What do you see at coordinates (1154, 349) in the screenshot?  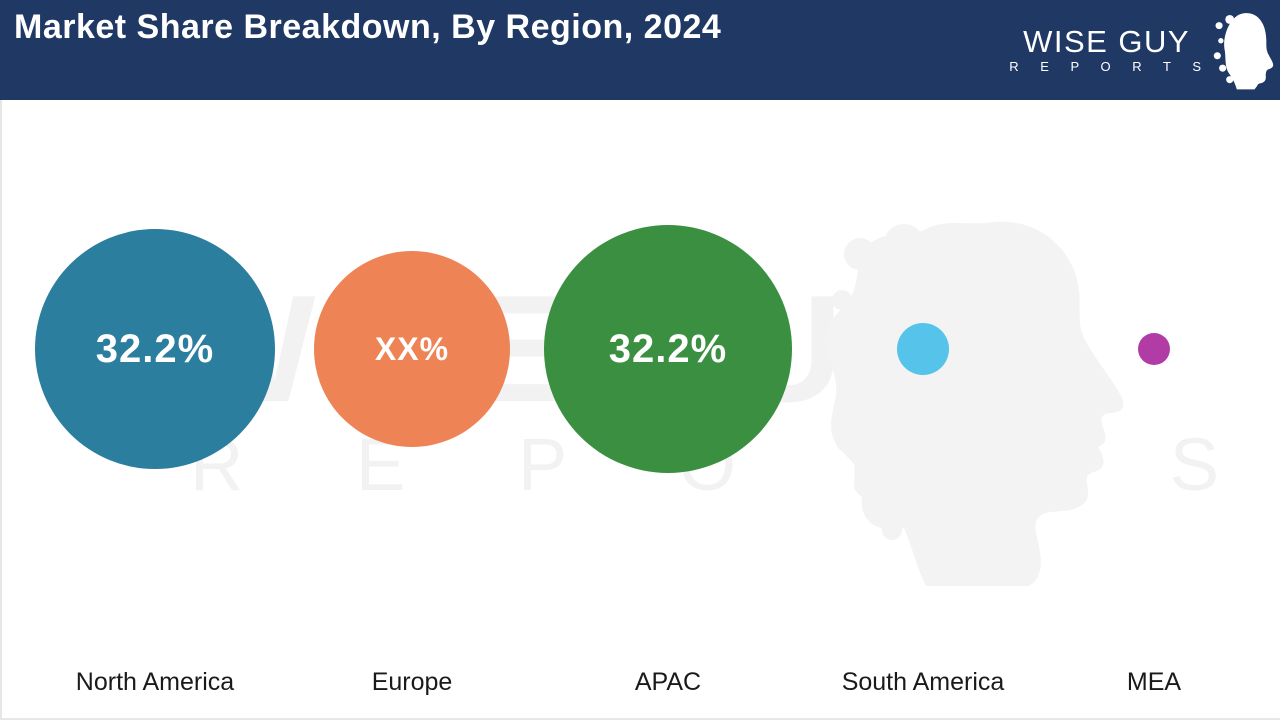 I see `bubble-mea` at bounding box center [1154, 349].